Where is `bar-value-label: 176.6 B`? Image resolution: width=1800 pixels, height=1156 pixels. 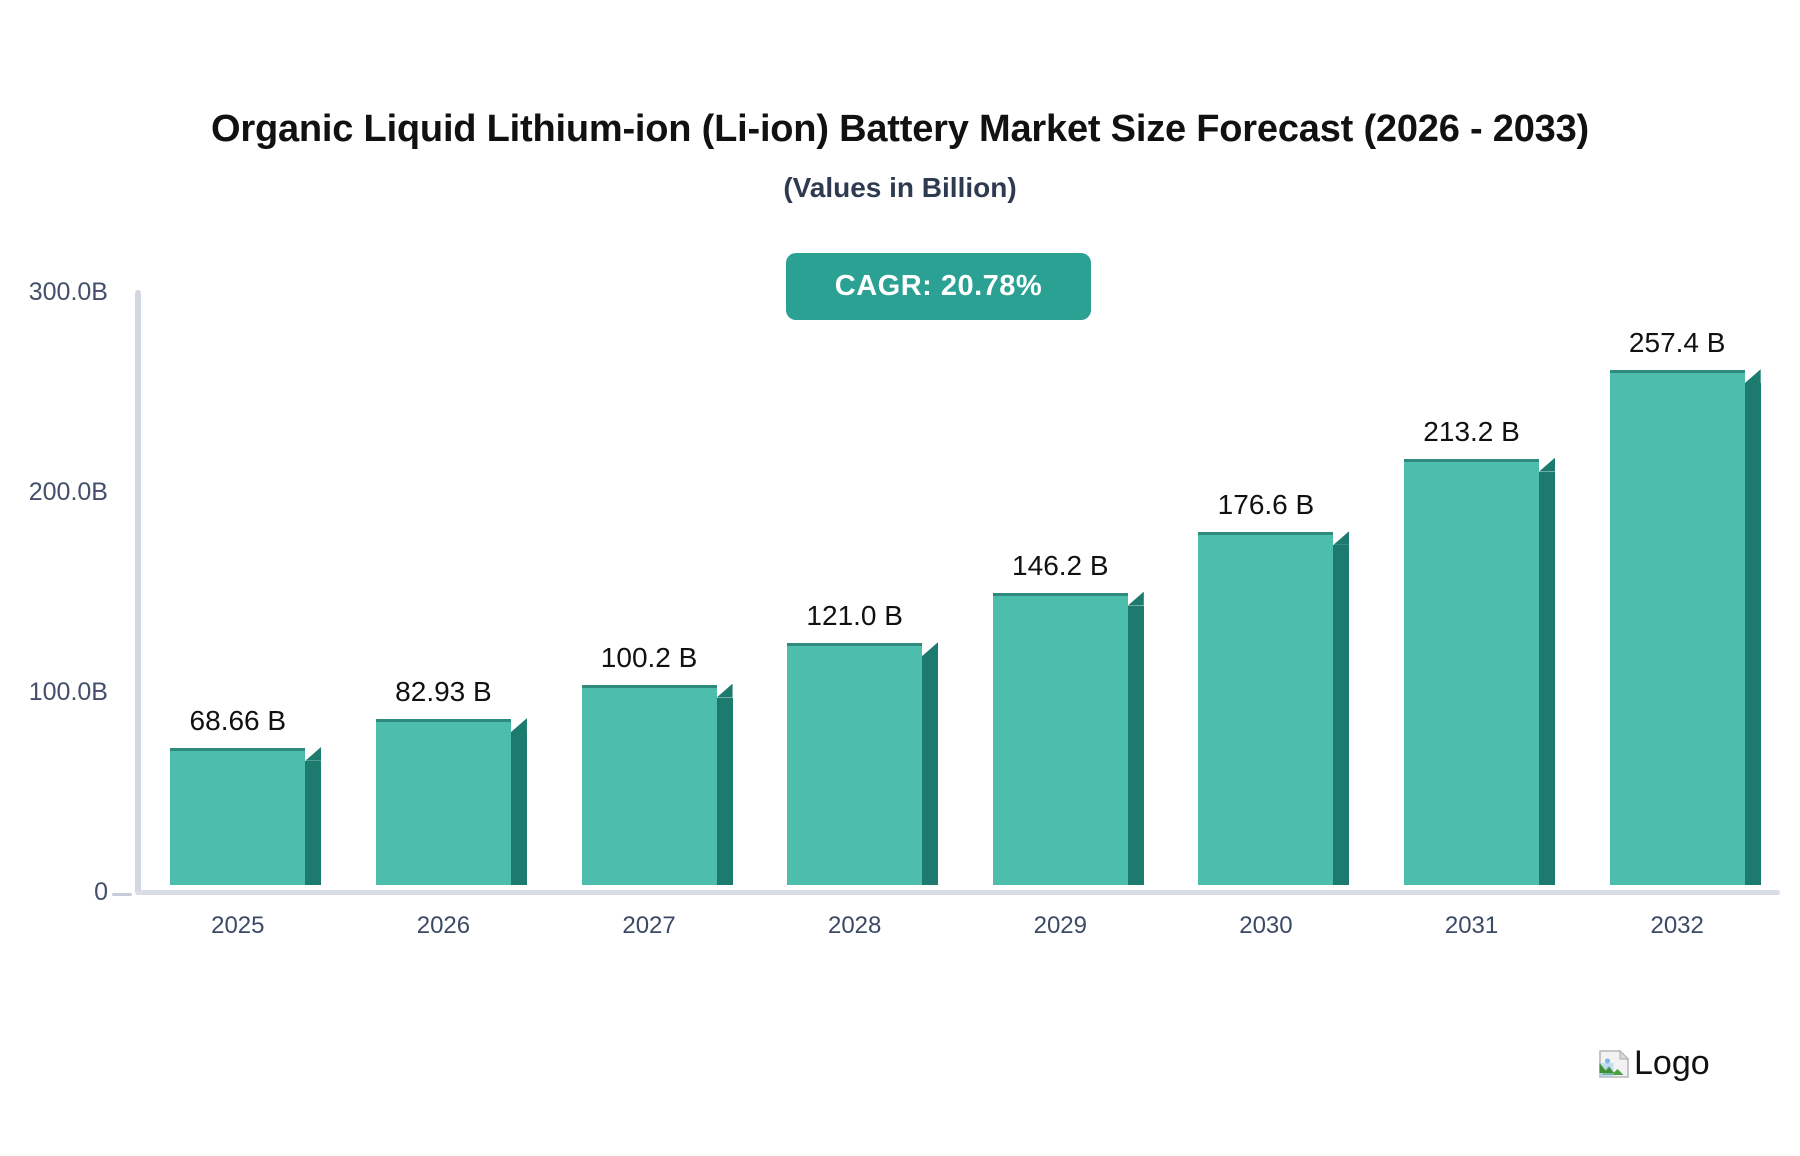 bar-value-label: 176.6 B is located at coordinates (1266, 504).